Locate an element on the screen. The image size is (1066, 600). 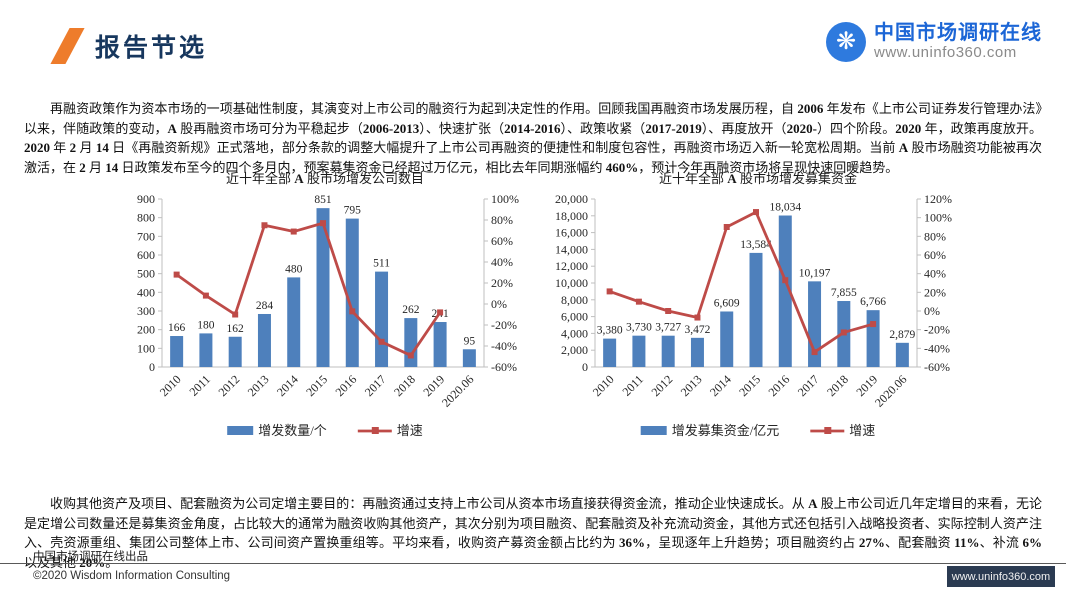
logo-text: 中国市场调研在线 www.uninfo360.com is located at coordinates (958, 42).